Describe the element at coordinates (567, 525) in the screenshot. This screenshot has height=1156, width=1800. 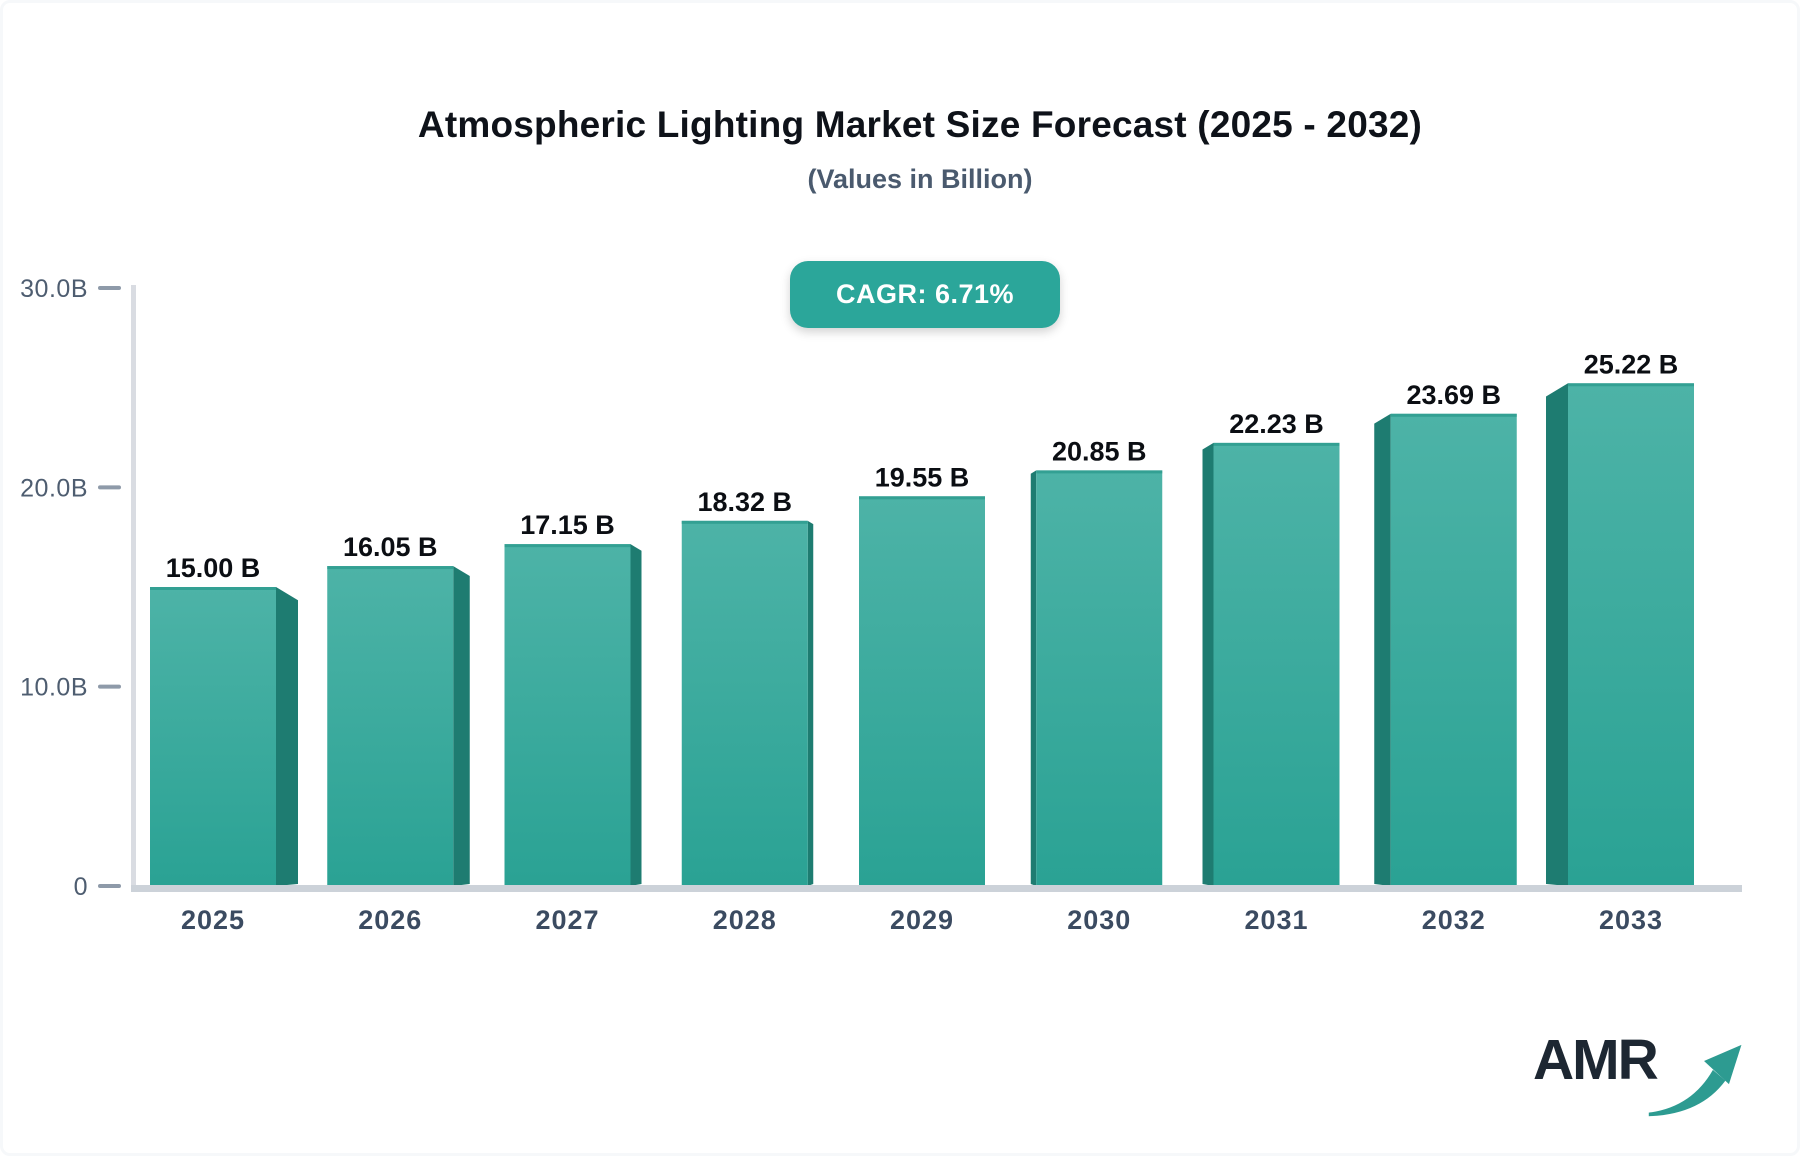
I see `bar-value-label: 17.15 B` at that location.